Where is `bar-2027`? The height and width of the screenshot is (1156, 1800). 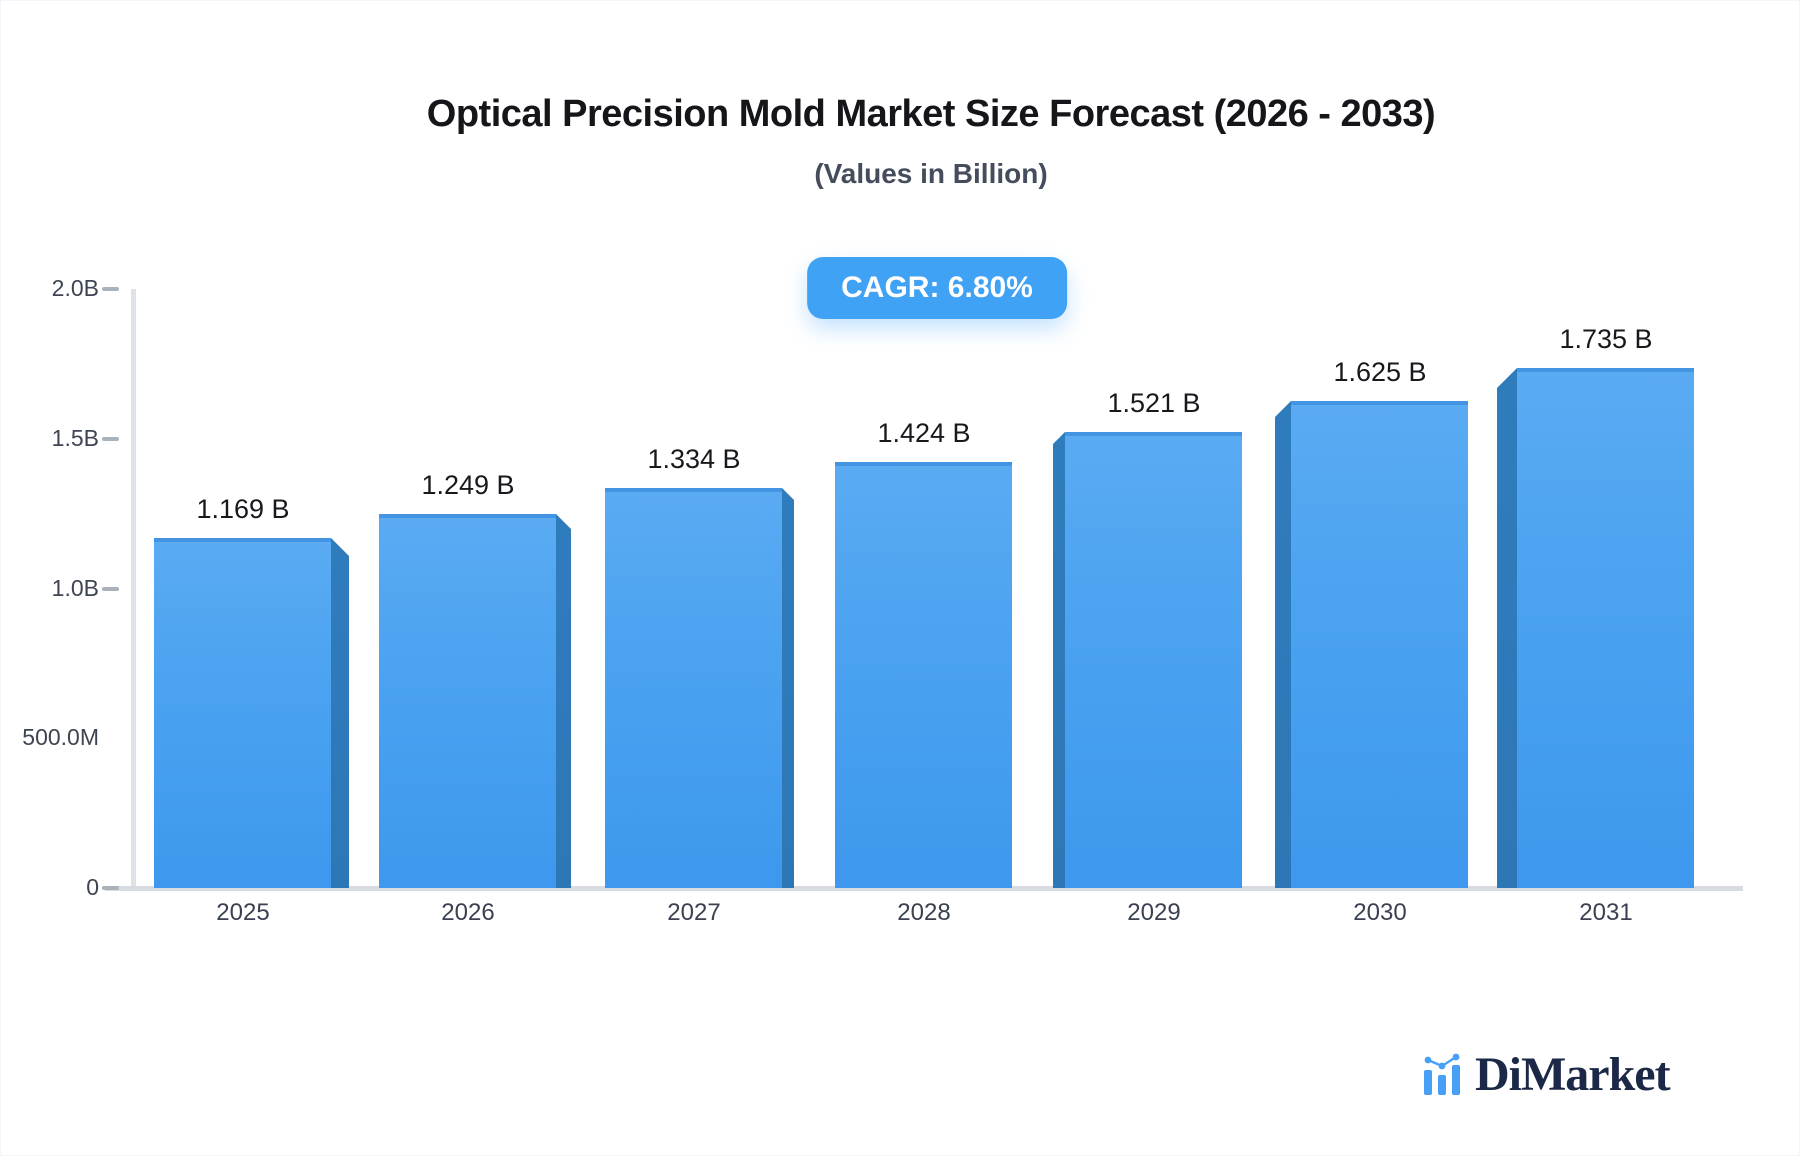
bar-2027 is located at coordinates (699, 688).